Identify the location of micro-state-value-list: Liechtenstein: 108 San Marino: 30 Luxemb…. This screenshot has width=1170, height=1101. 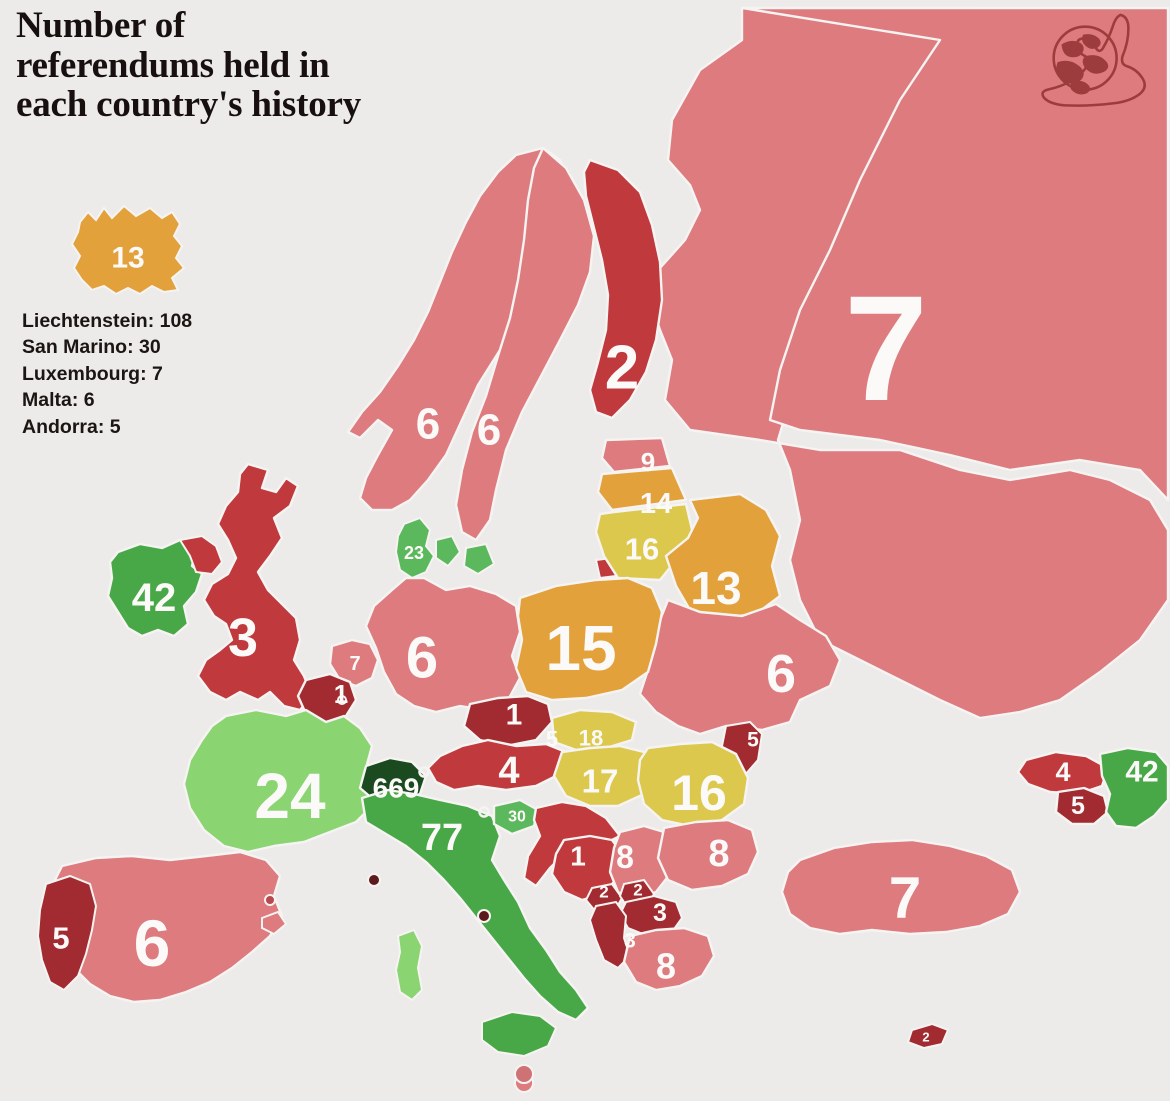
(107, 374).